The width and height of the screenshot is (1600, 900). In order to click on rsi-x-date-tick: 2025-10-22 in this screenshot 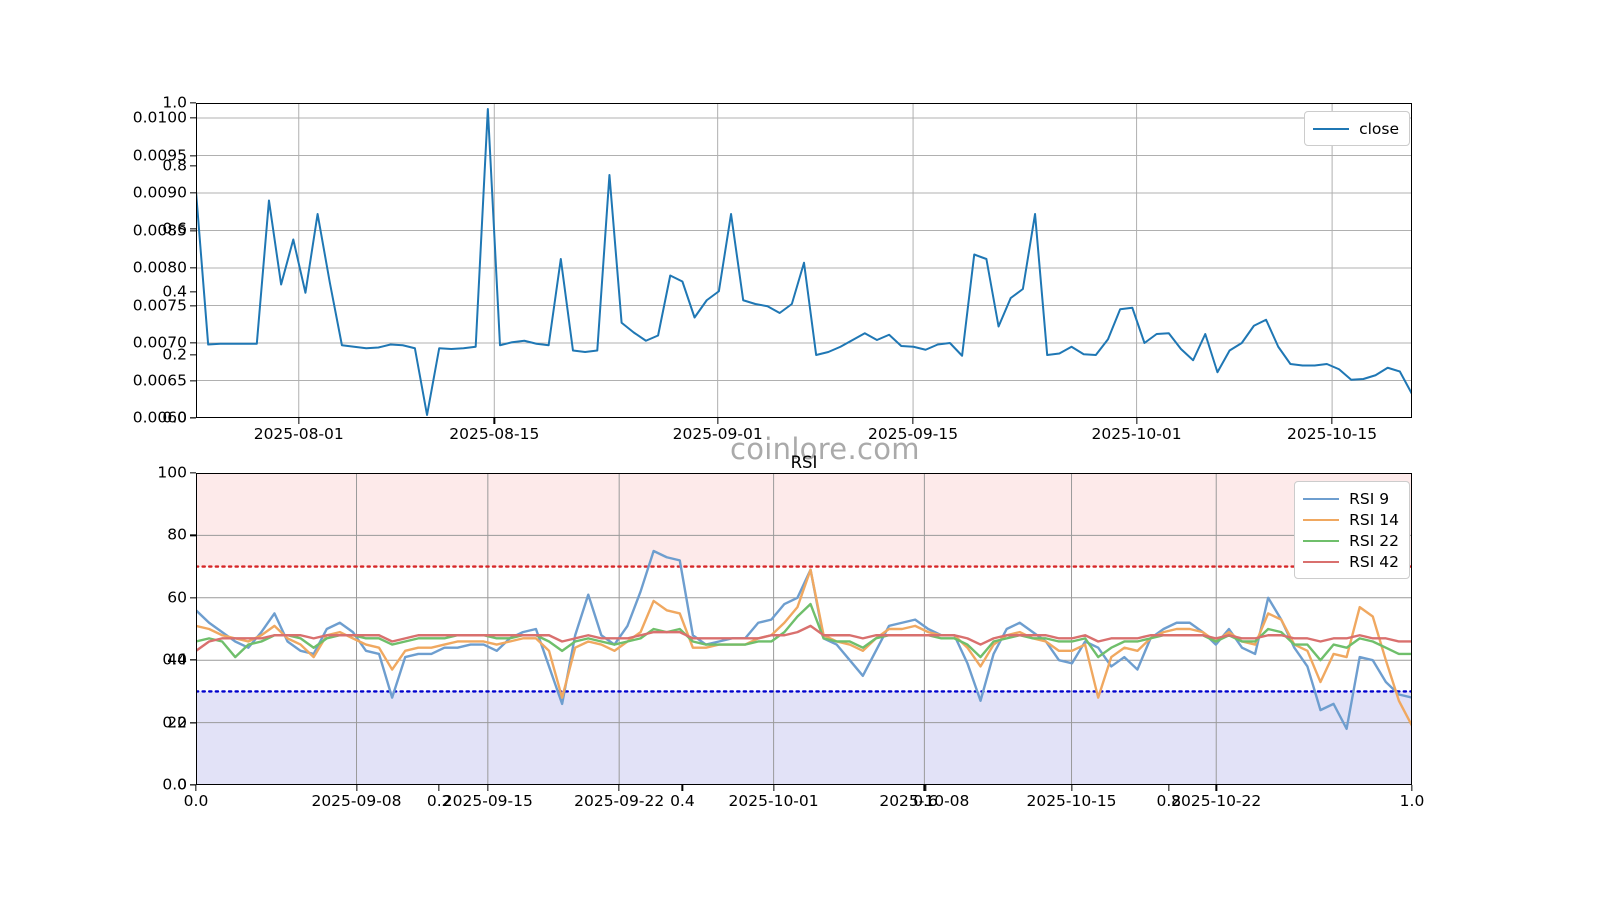, I will do `click(1216, 801)`.